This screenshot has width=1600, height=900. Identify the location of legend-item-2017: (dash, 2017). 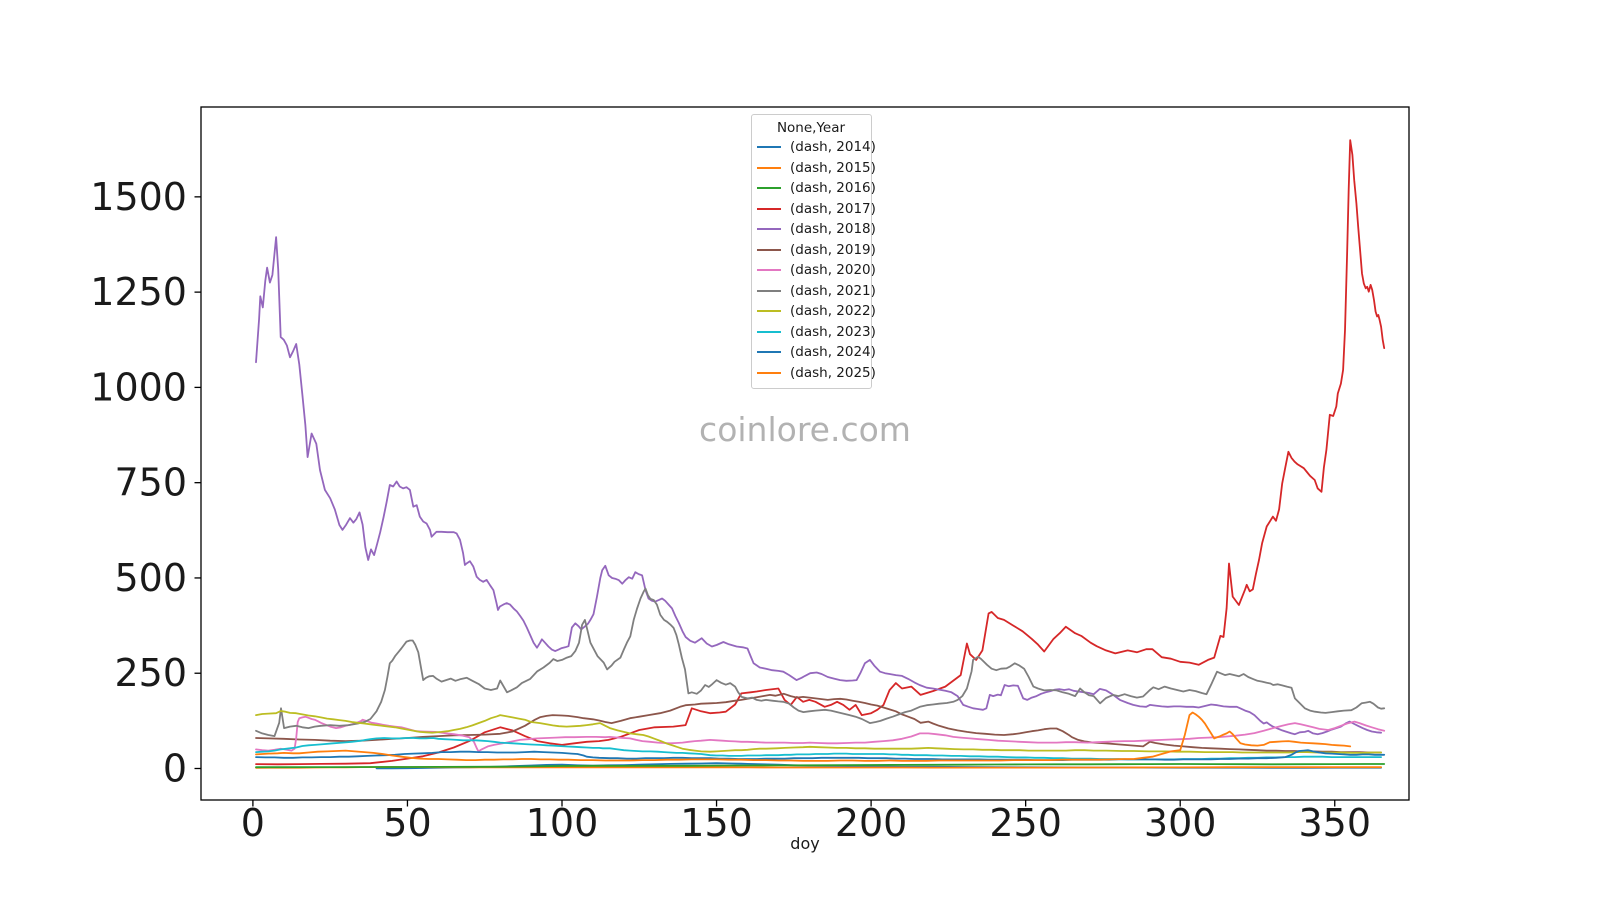
(816, 209).